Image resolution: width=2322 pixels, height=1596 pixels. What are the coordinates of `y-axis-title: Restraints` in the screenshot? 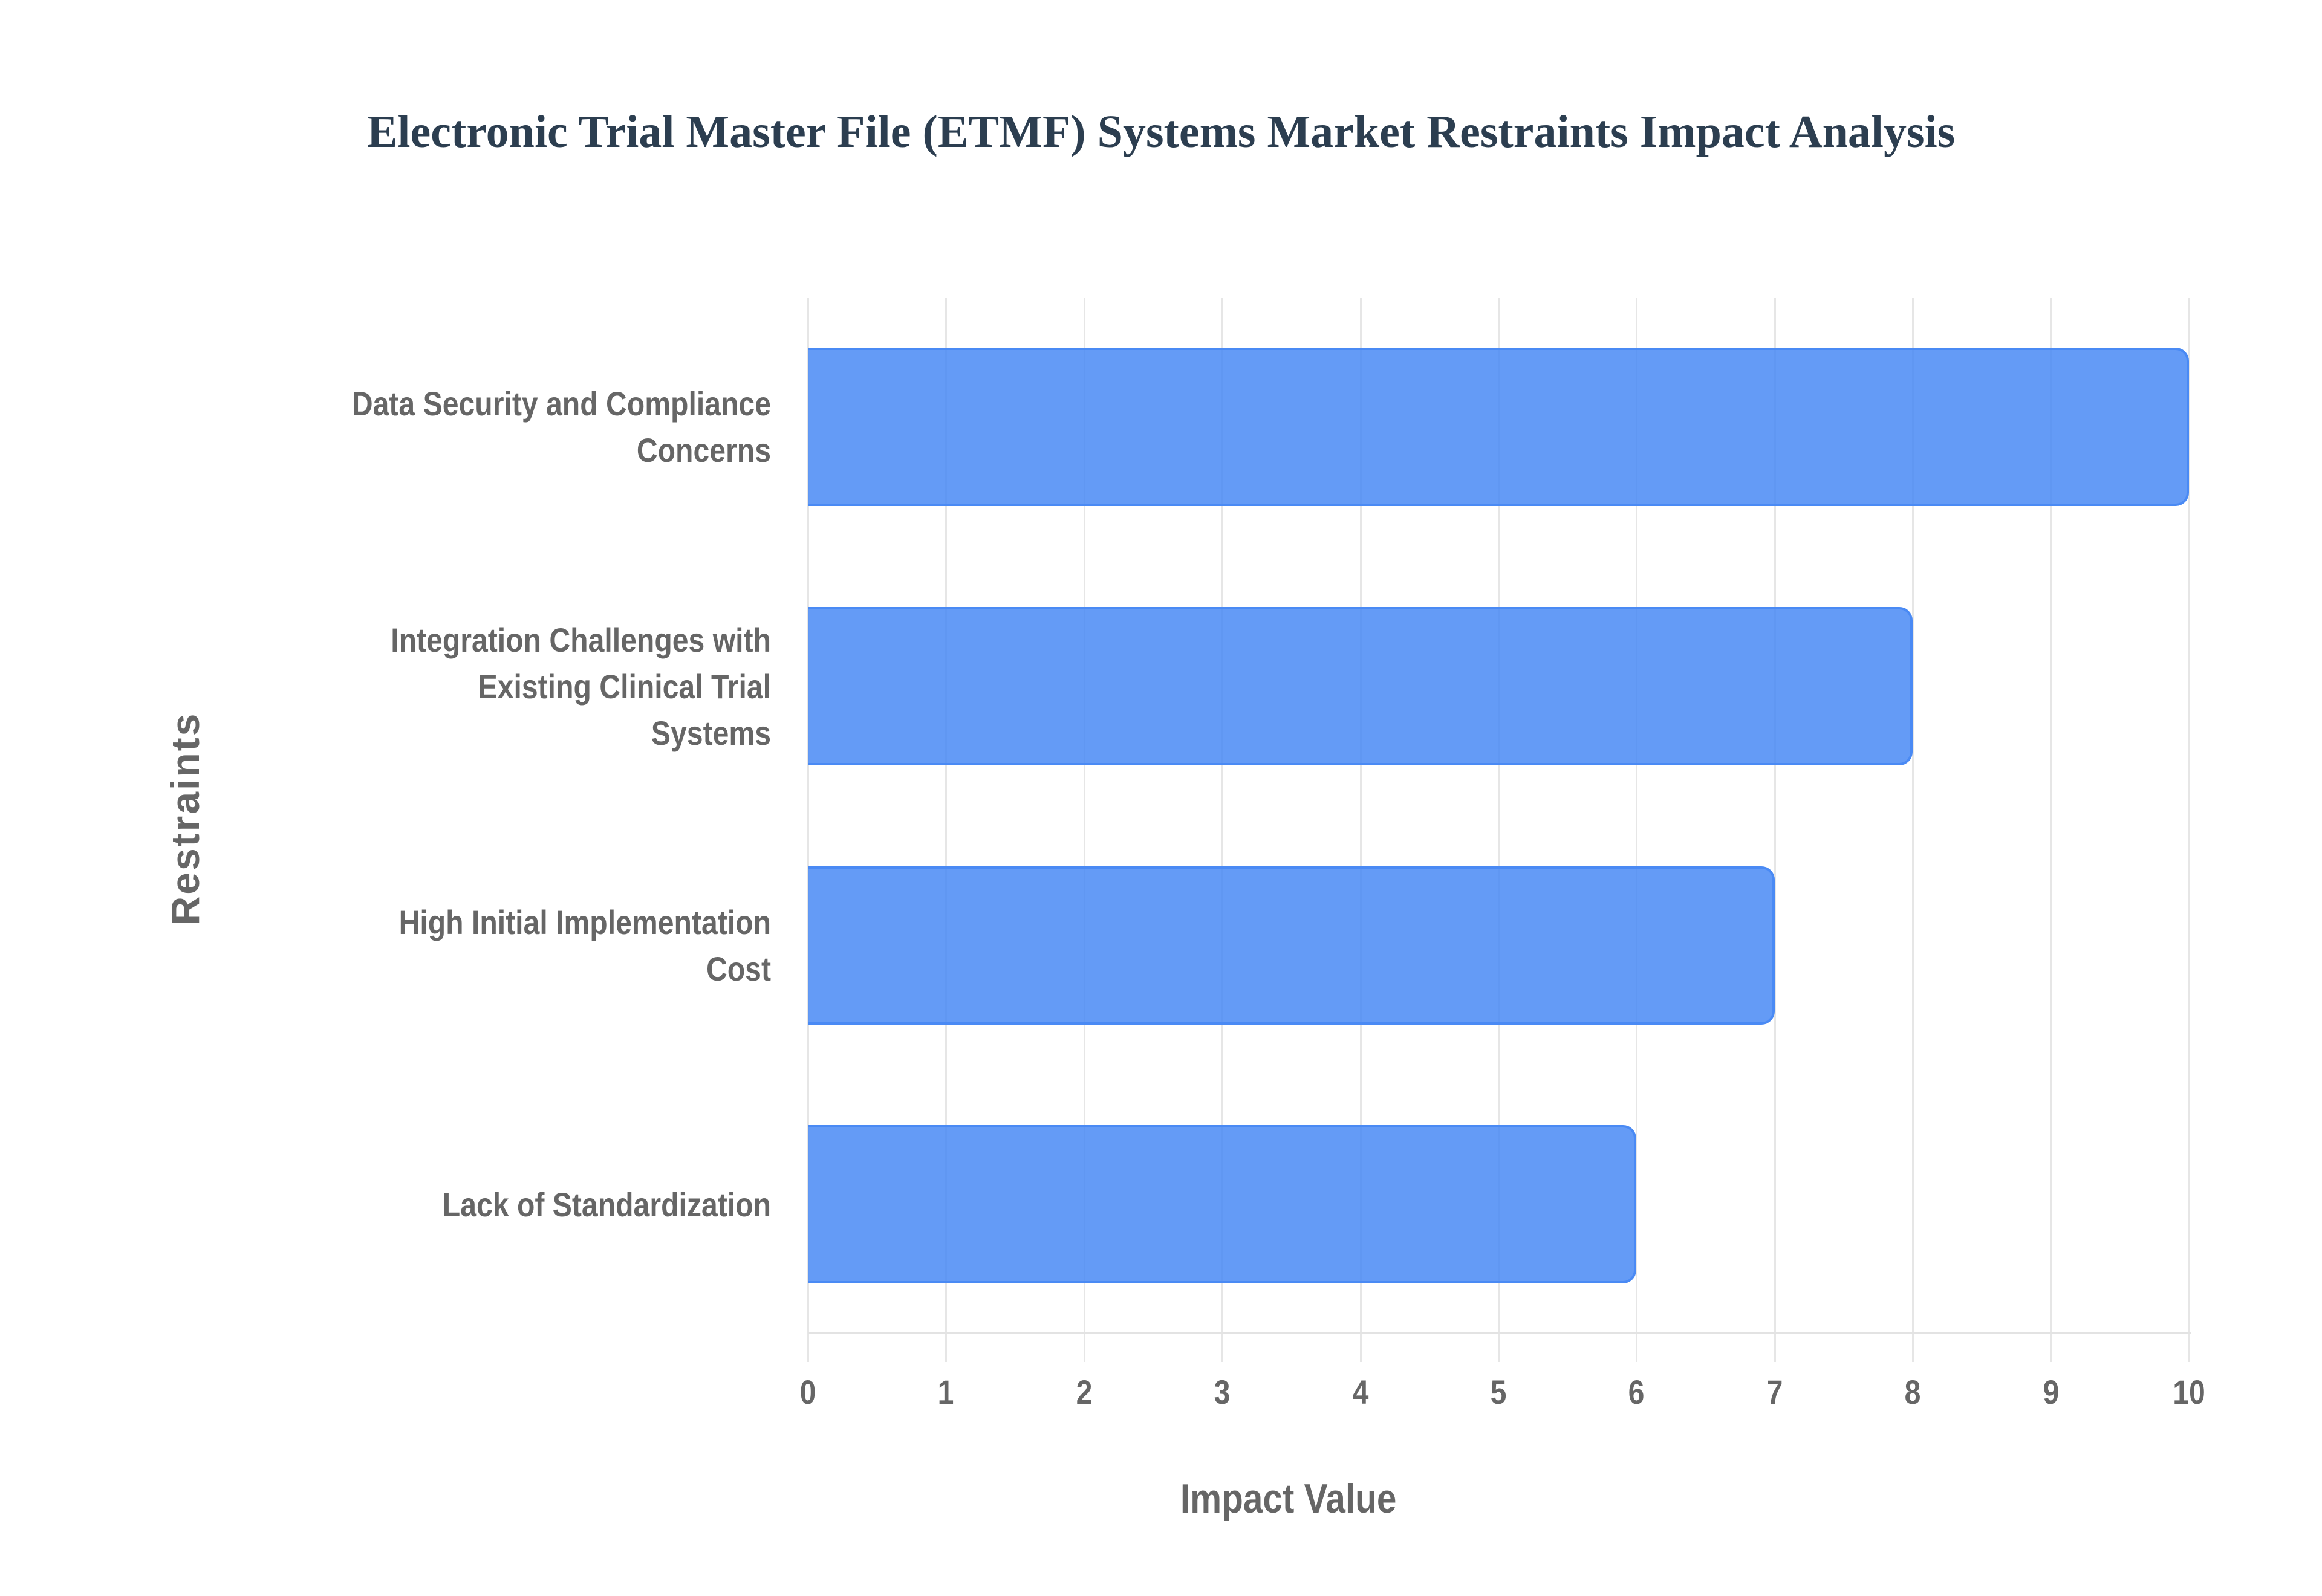 It's located at (185, 819).